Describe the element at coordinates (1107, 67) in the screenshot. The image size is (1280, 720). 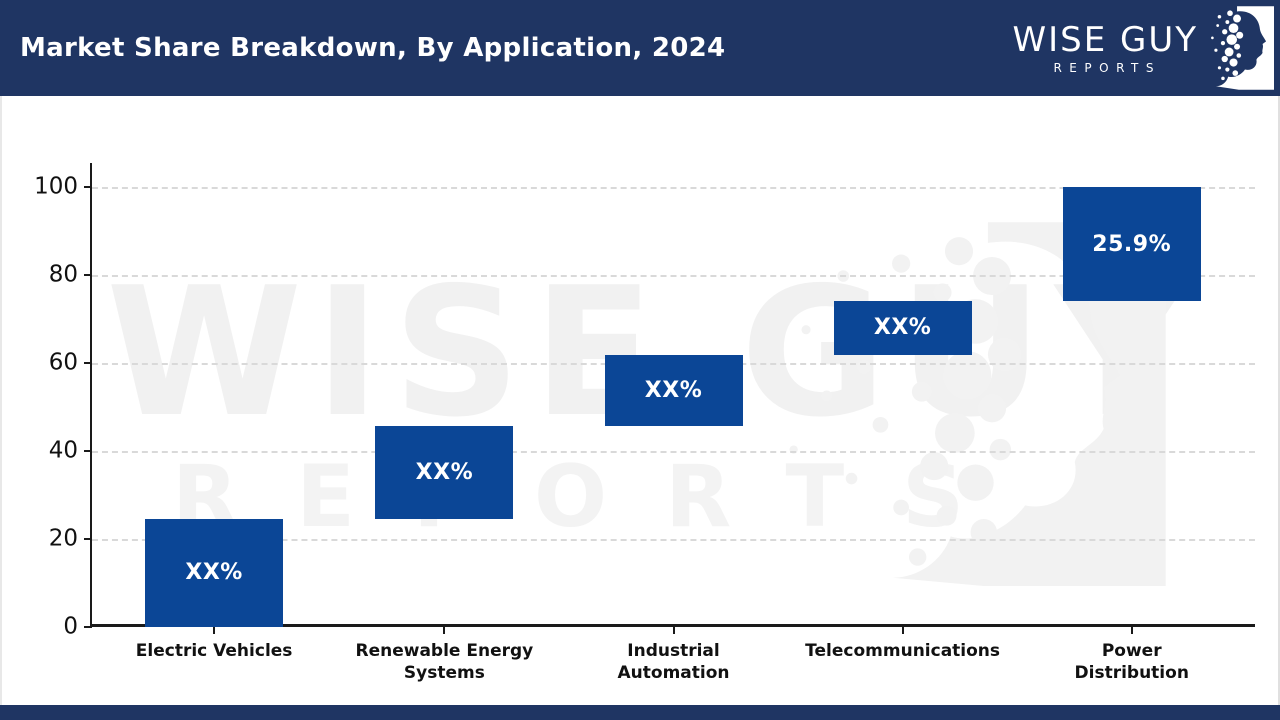
I see `brand-tagline: REPORTS` at that location.